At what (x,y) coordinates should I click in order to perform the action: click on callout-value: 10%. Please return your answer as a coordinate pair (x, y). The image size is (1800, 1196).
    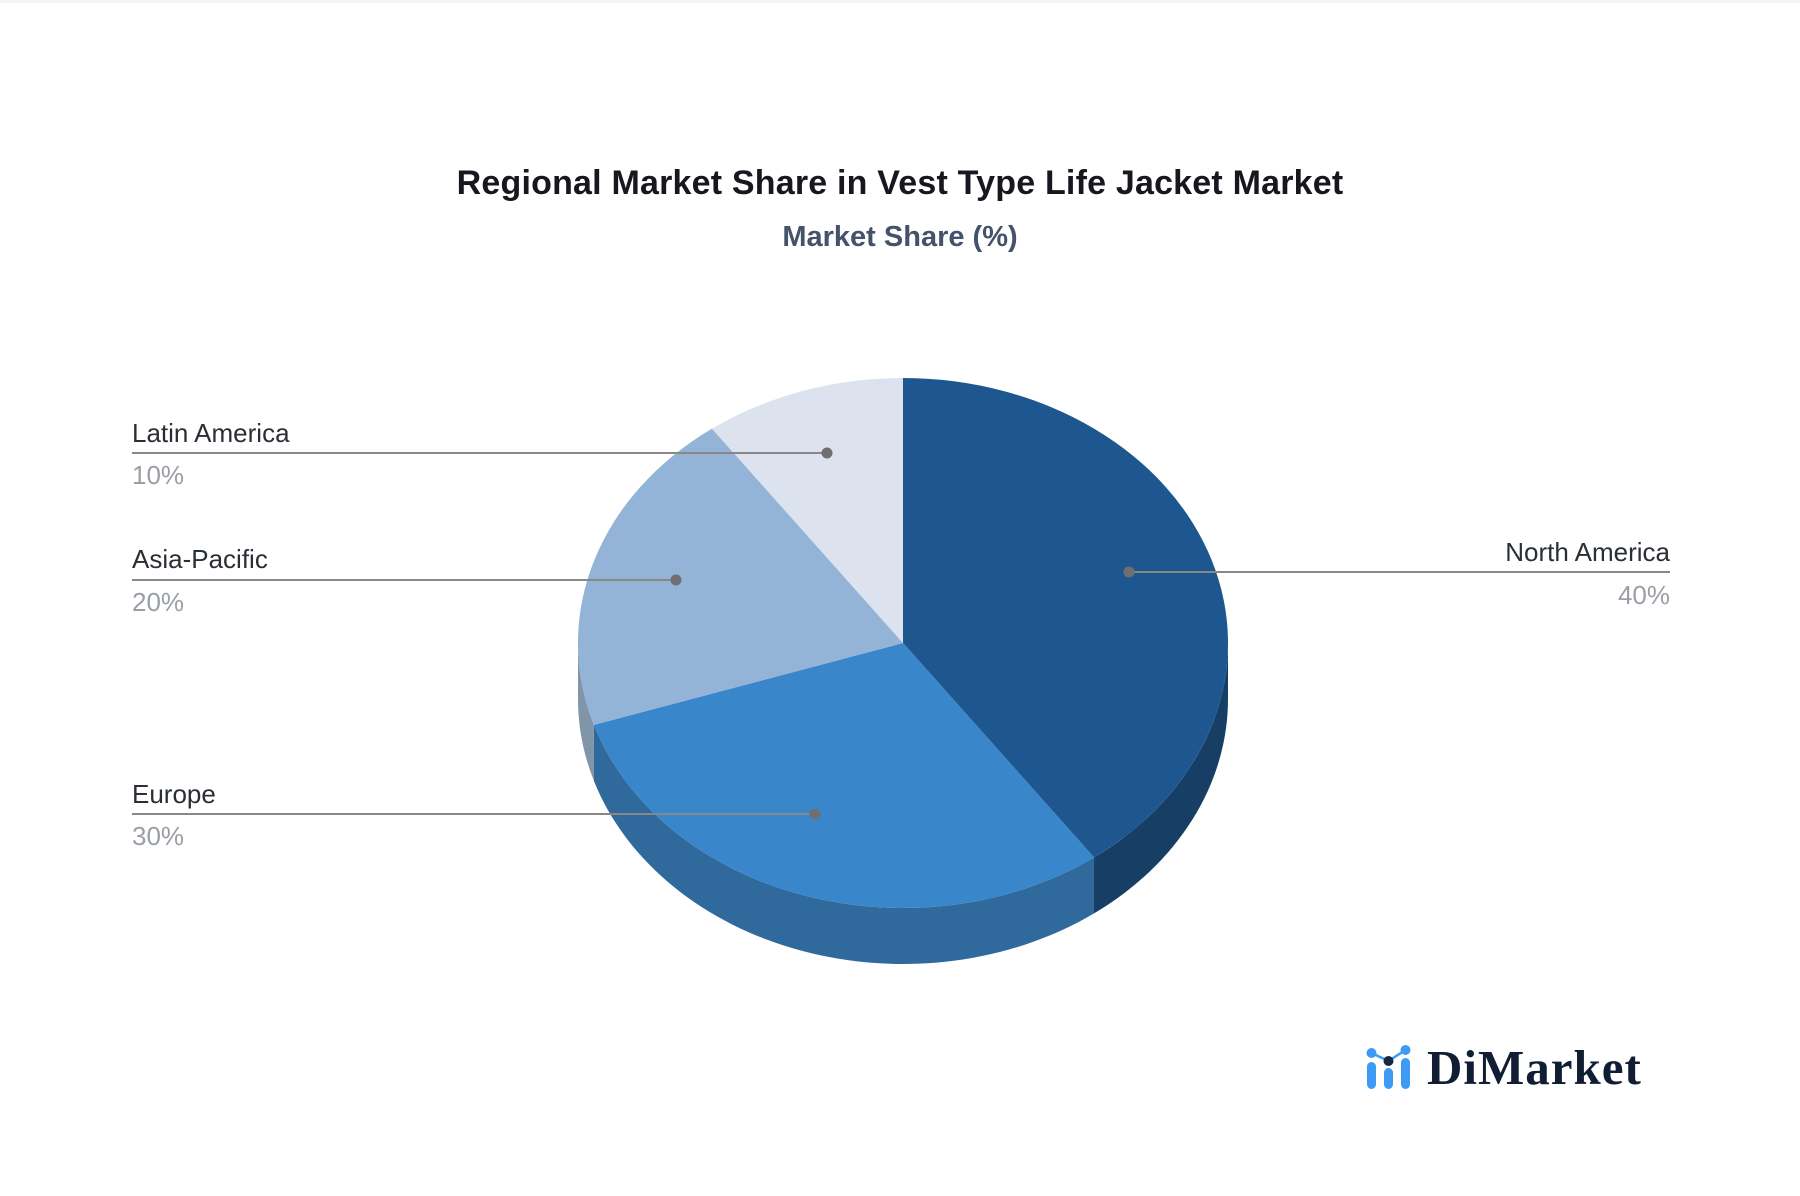
    Looking at the image, I should click on (158, 475).